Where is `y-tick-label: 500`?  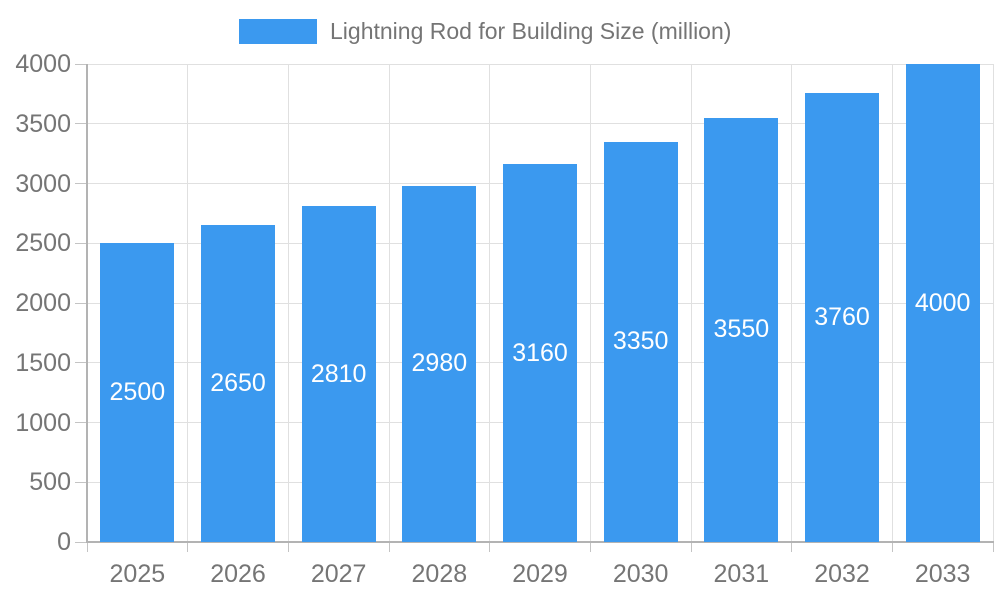
y-tick-label: 500 is located at coordinates (50, 482).